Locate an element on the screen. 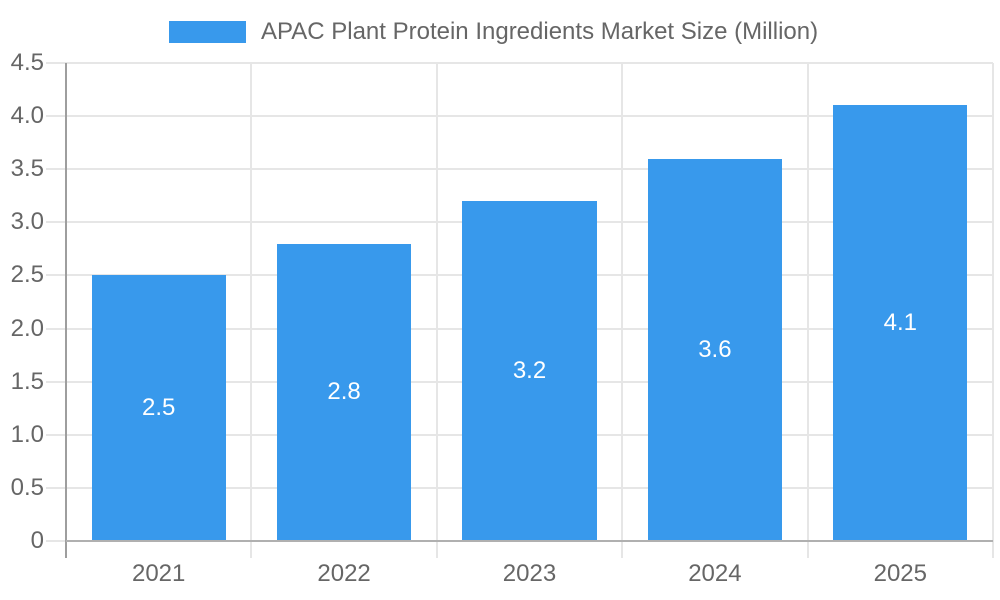 The image size is (1000, 600). bar-2023 is located at coordinates (529, 371).